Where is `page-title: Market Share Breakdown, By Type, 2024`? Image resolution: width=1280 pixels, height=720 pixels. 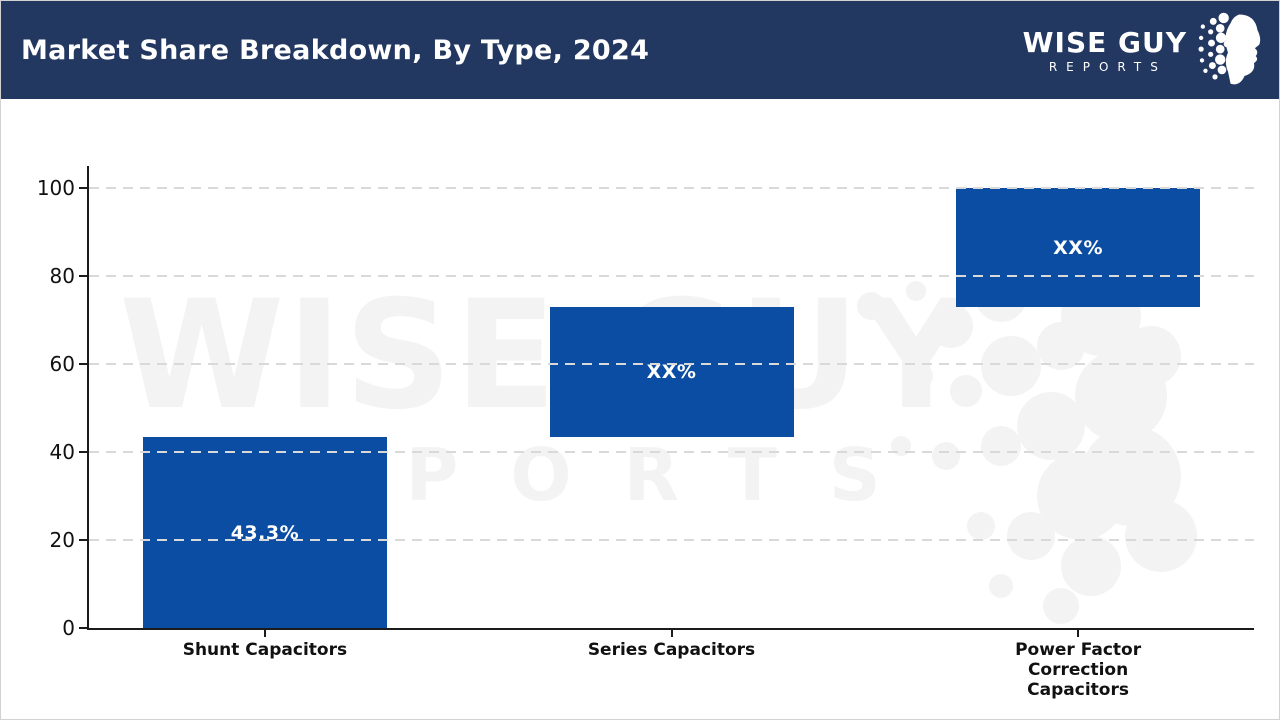
page-title: Market Share Breakdown, By Type, 2024 is located at coordinates (335, 50).